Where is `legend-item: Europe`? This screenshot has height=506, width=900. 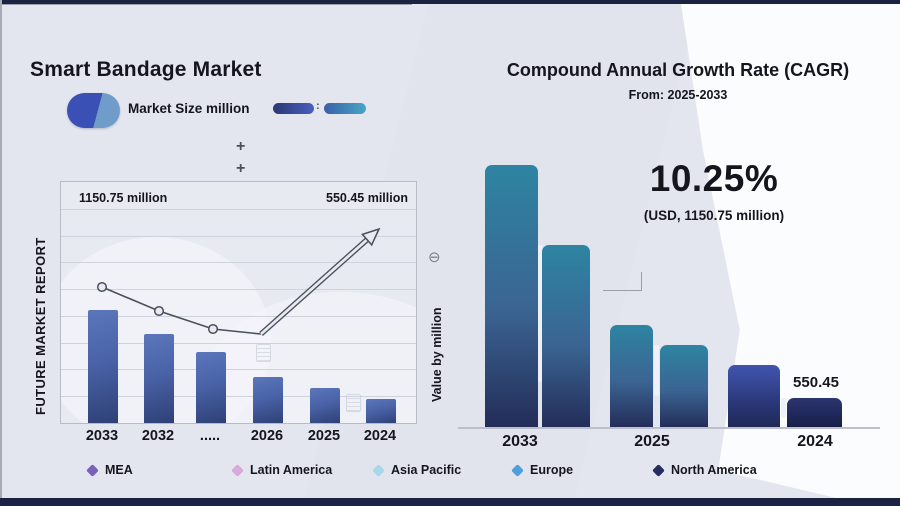 legend-item: Europe is located at coordinates (542, 470).